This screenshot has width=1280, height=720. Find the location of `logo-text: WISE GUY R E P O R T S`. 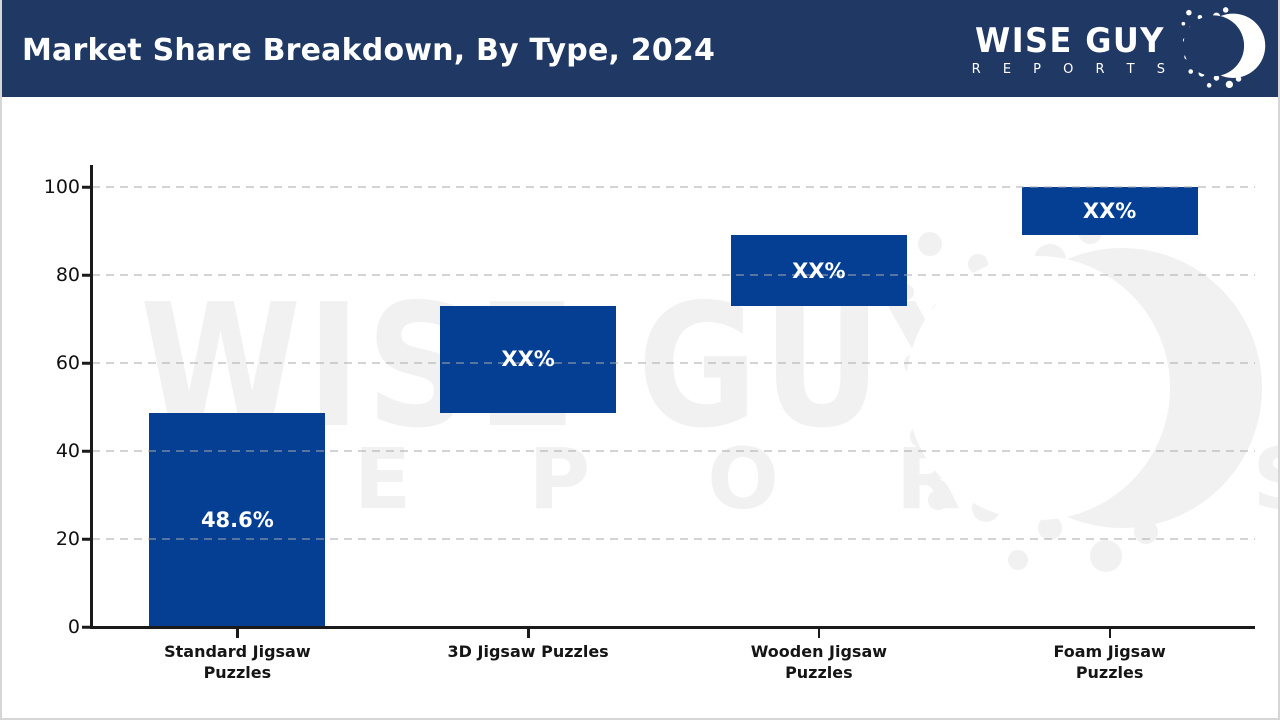

logo-text: WISE GUY R E P O R T S is located at coordinates (1070, 49).